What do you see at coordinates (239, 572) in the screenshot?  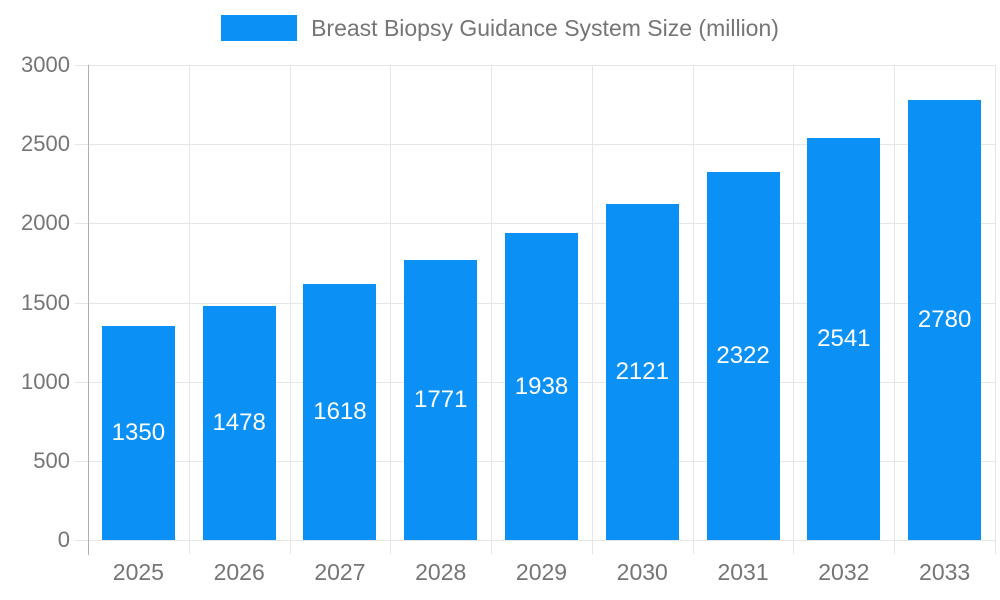 I see `x-axis-label: 2026` at bounding box center [239, 572].